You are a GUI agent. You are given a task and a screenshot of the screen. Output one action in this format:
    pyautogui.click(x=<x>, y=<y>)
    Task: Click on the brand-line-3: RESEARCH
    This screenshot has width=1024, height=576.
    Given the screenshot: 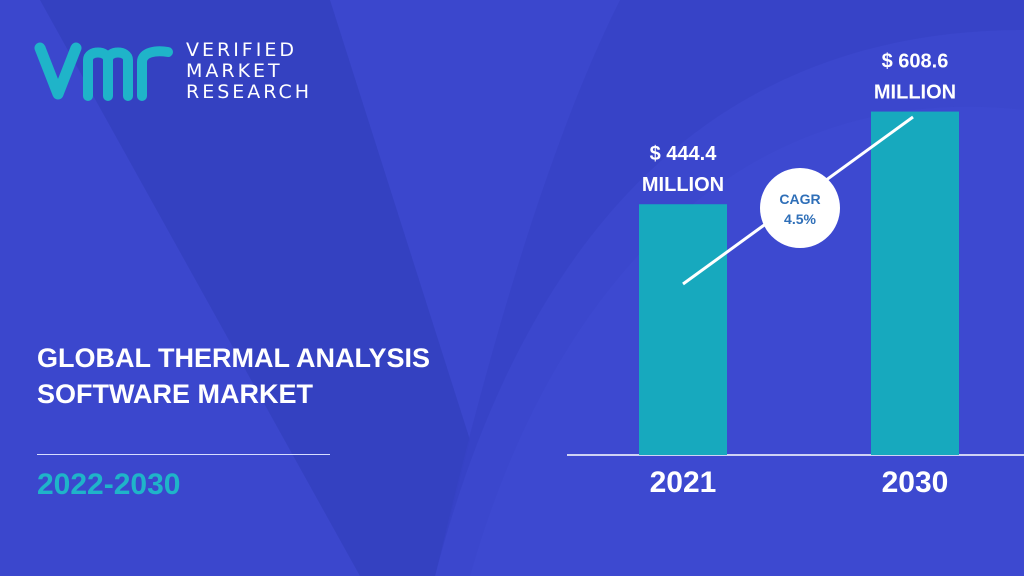 What is the action you would take?
    pyautogui.click(x=249, y=92)
    